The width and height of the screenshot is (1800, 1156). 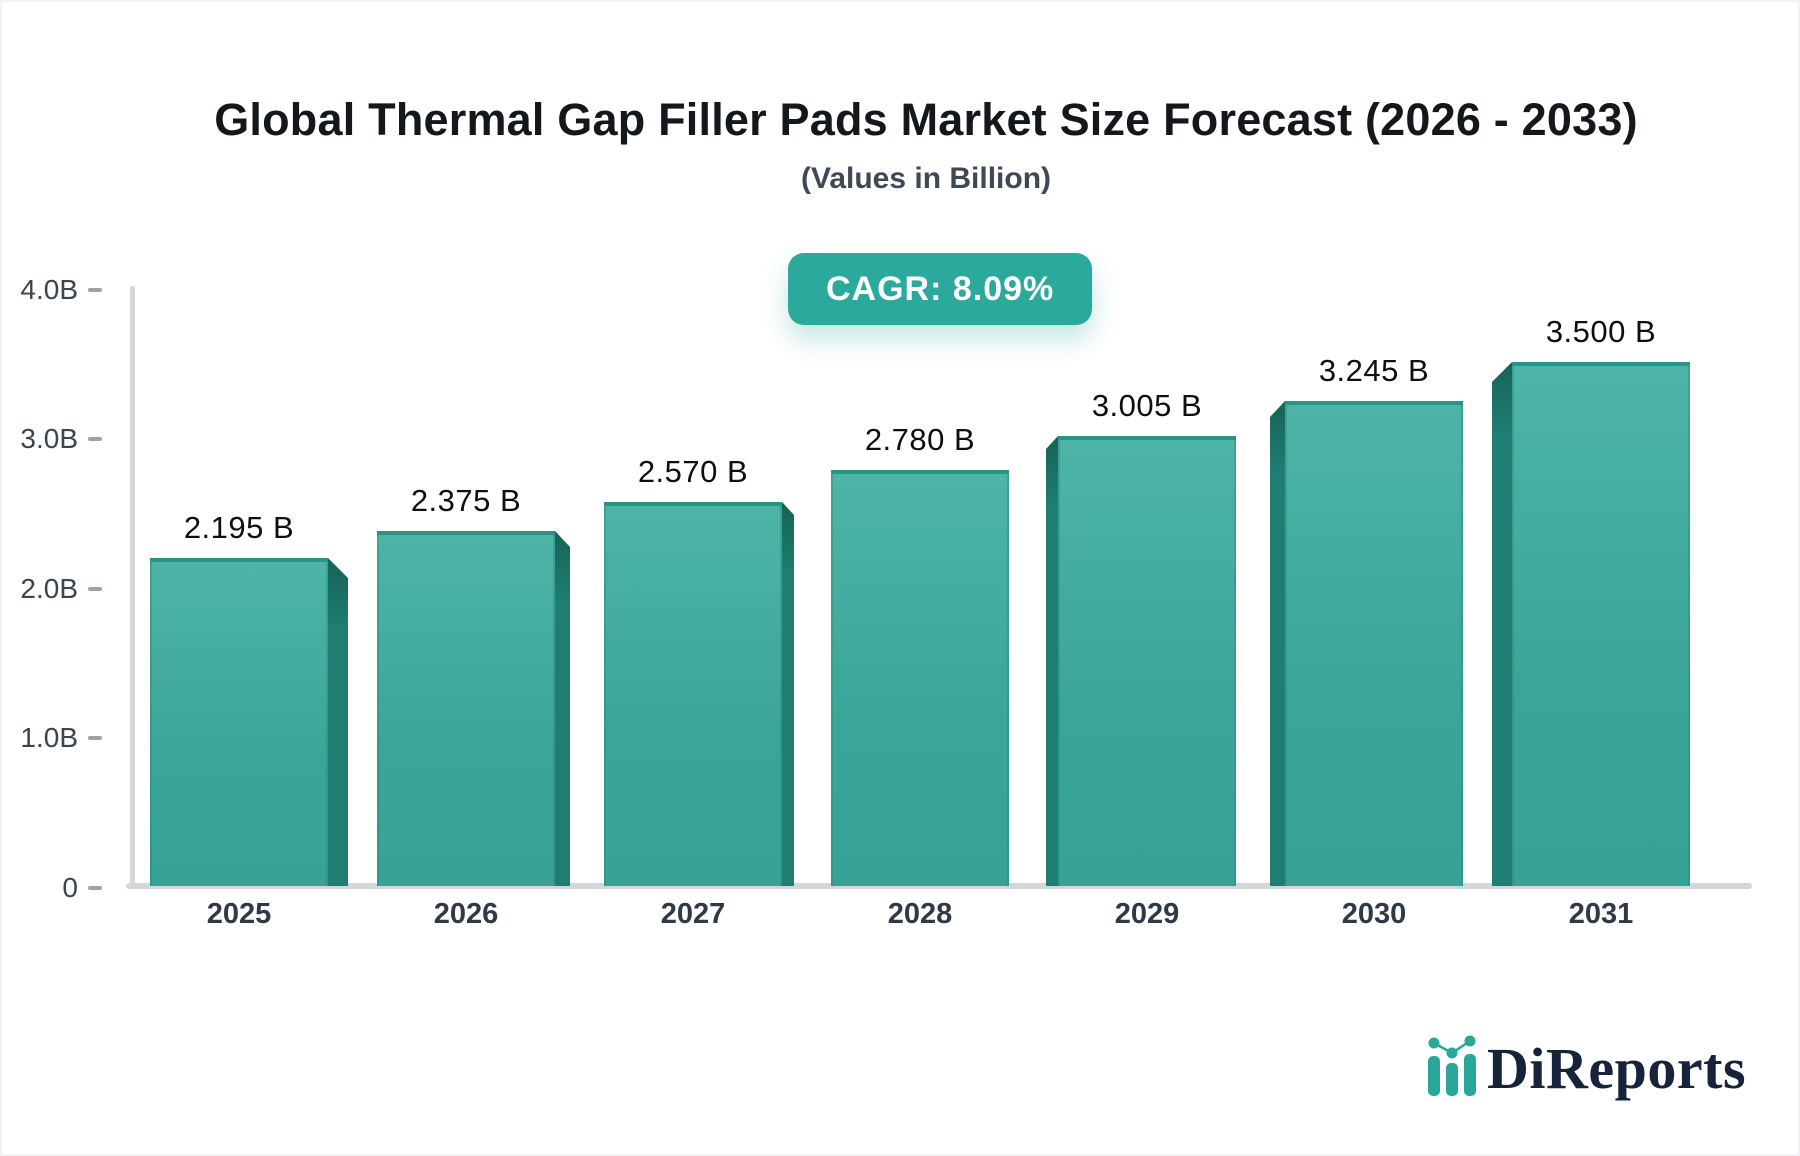 I want to click on y-tick-label: 3.0B, so click(x=49, y=438).